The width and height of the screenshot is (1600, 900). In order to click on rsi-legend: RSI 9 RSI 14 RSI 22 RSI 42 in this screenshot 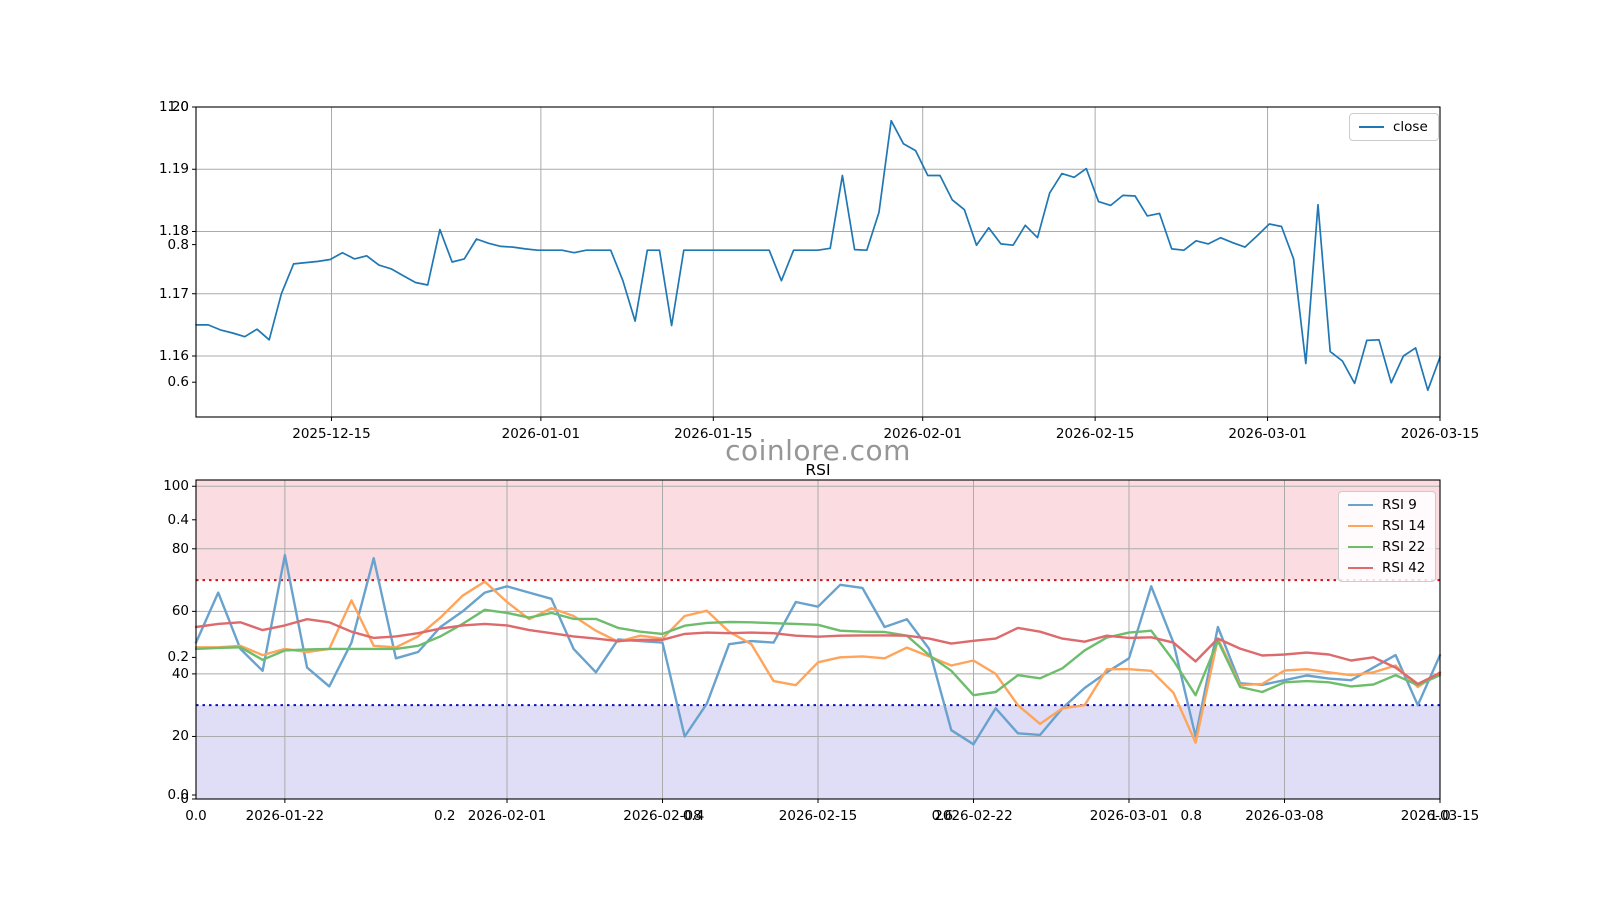, I will do `click(1387, 536)`.